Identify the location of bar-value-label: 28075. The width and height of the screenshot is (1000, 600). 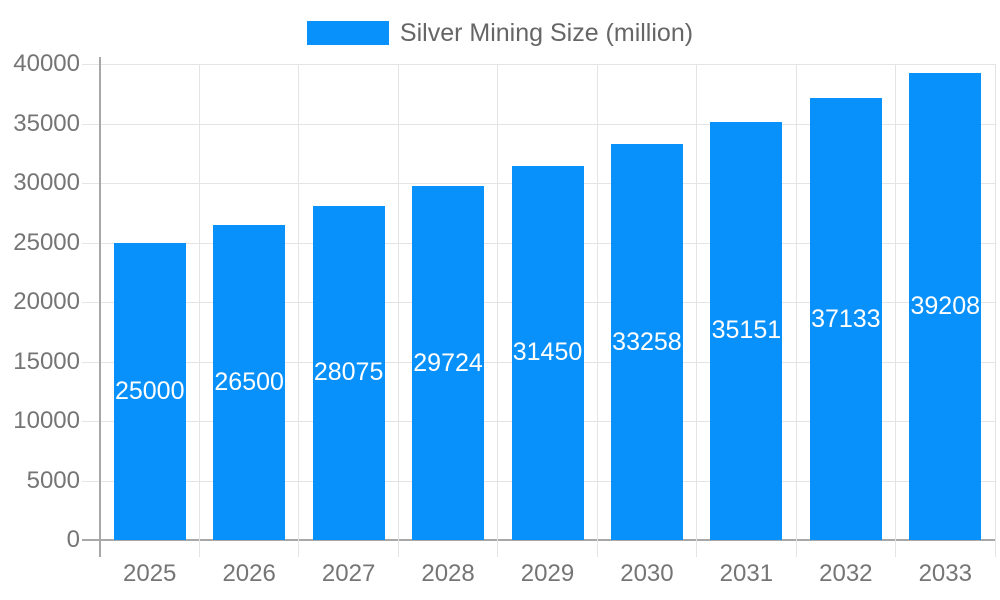
(348, 372).